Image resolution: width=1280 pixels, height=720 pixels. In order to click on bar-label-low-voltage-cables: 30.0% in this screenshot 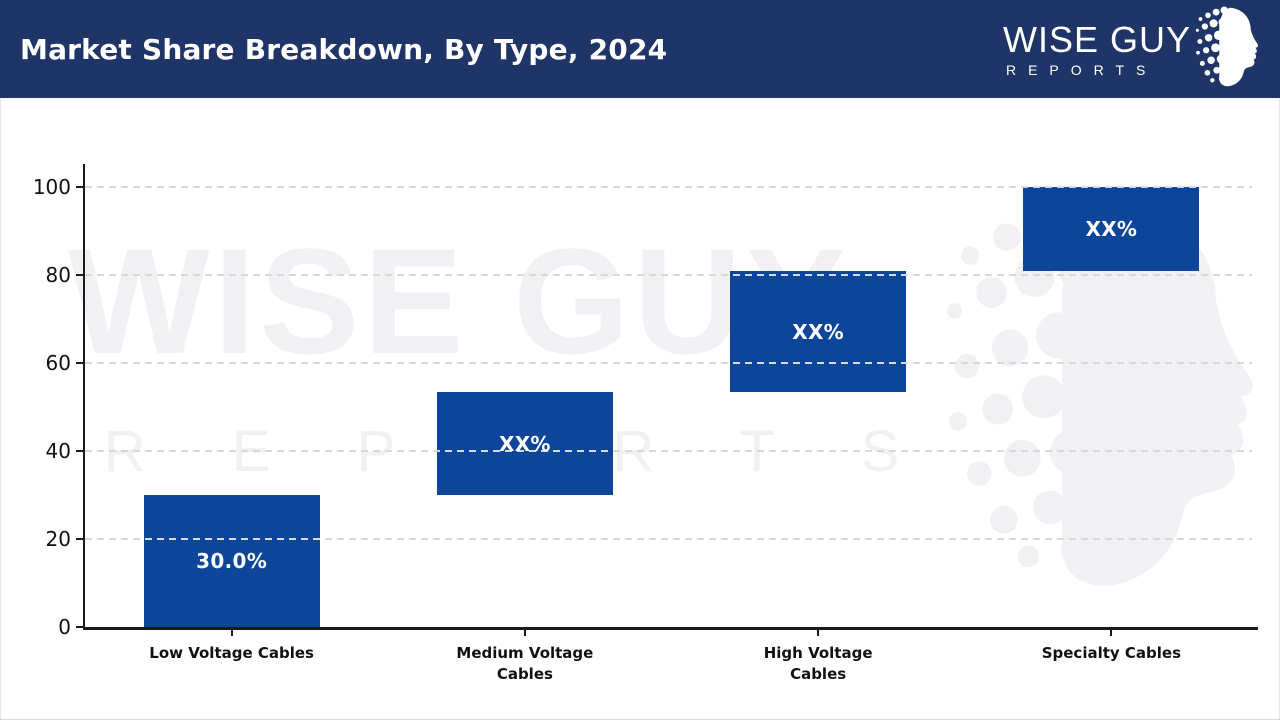, I will do `click(232, 561)`.